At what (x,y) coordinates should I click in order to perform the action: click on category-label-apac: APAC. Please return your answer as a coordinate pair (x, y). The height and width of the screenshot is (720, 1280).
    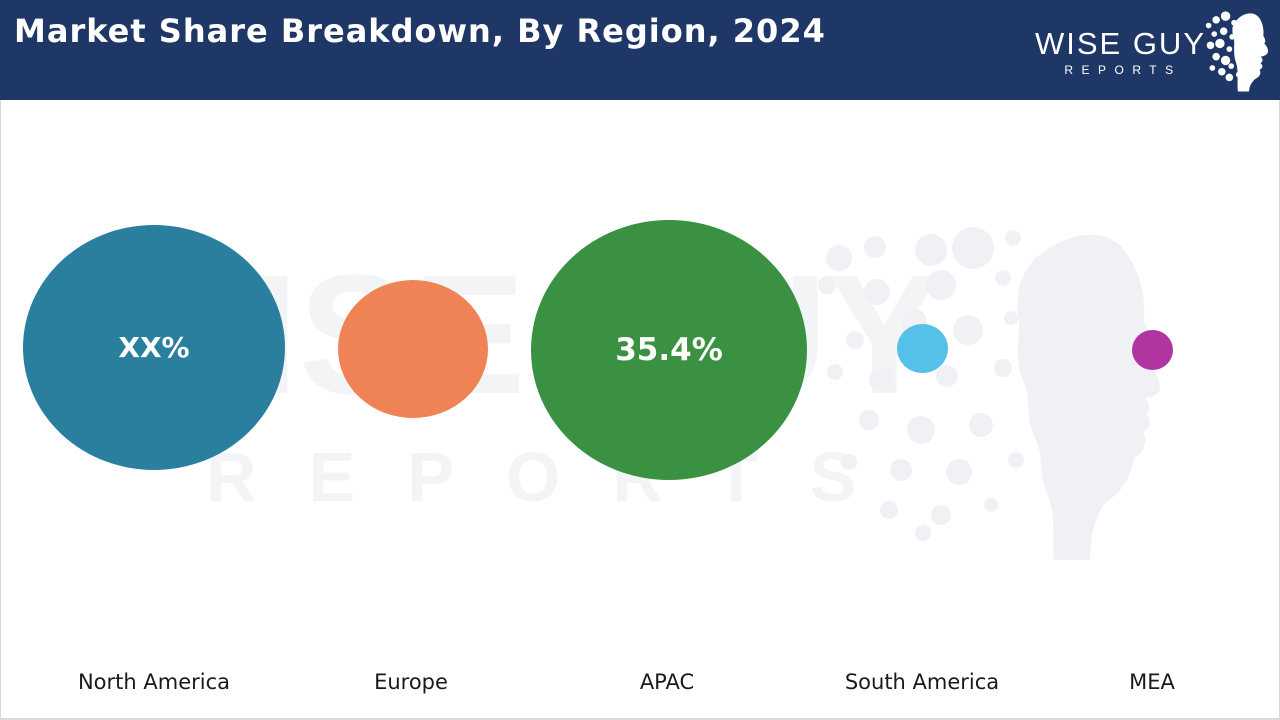
    Looking at the image, I should click on (667, 682).